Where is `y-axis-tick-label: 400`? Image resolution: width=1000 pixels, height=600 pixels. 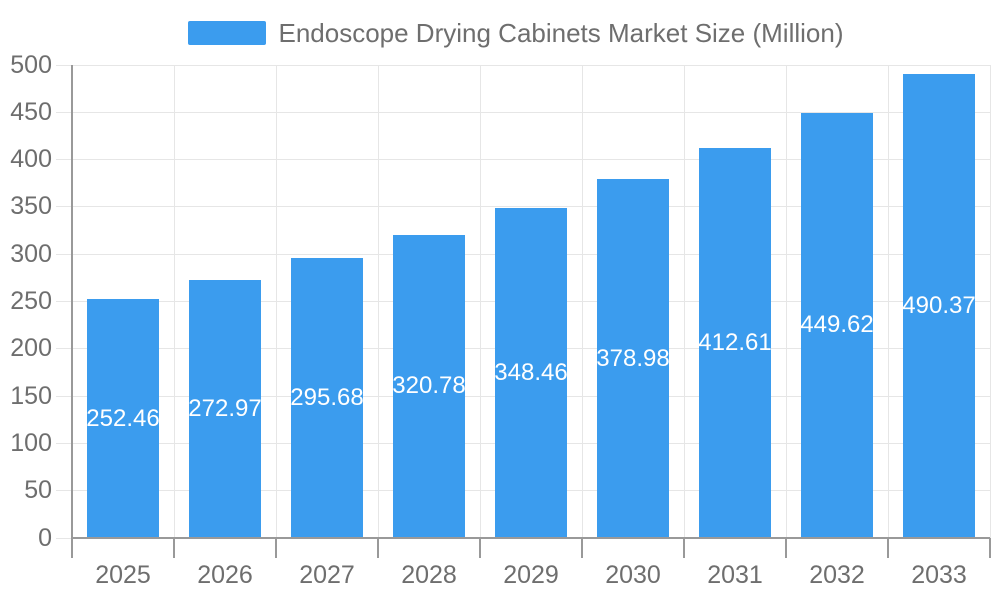 y-axis-tick-label: 400 is located at coordinates (31, 159).